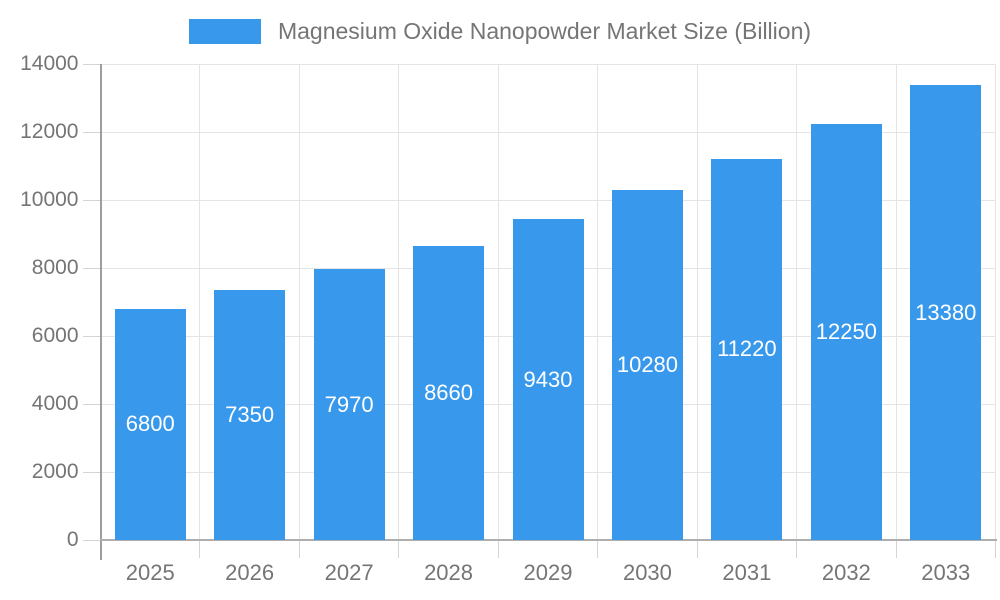 Image resolution: width=1000 pixels, height=600 pixels. I want to click on bar-value-label: 8660, so click(449, 392).